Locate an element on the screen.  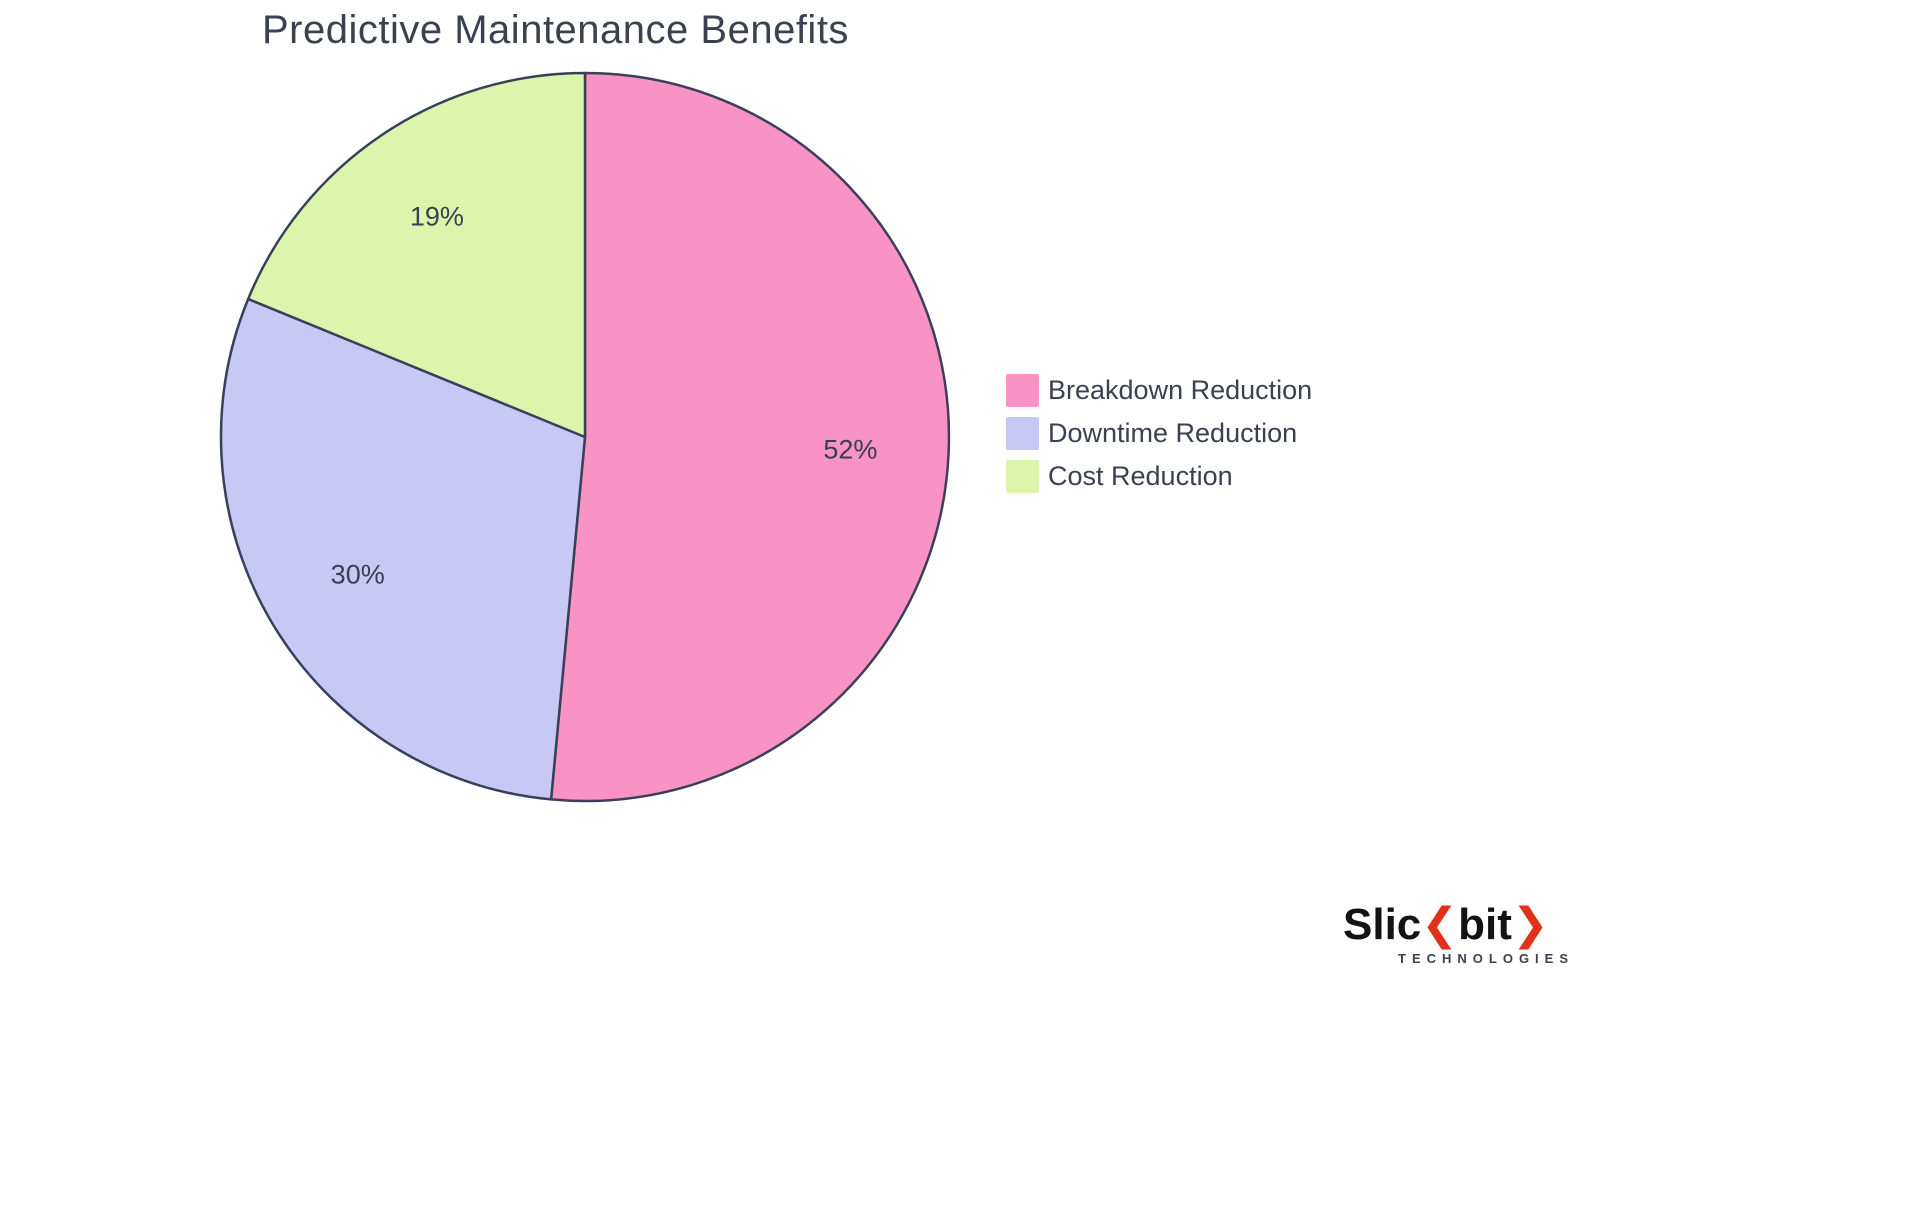
brand-tagline: TECHNOLOGIES is located at coordinates (1486, 958).